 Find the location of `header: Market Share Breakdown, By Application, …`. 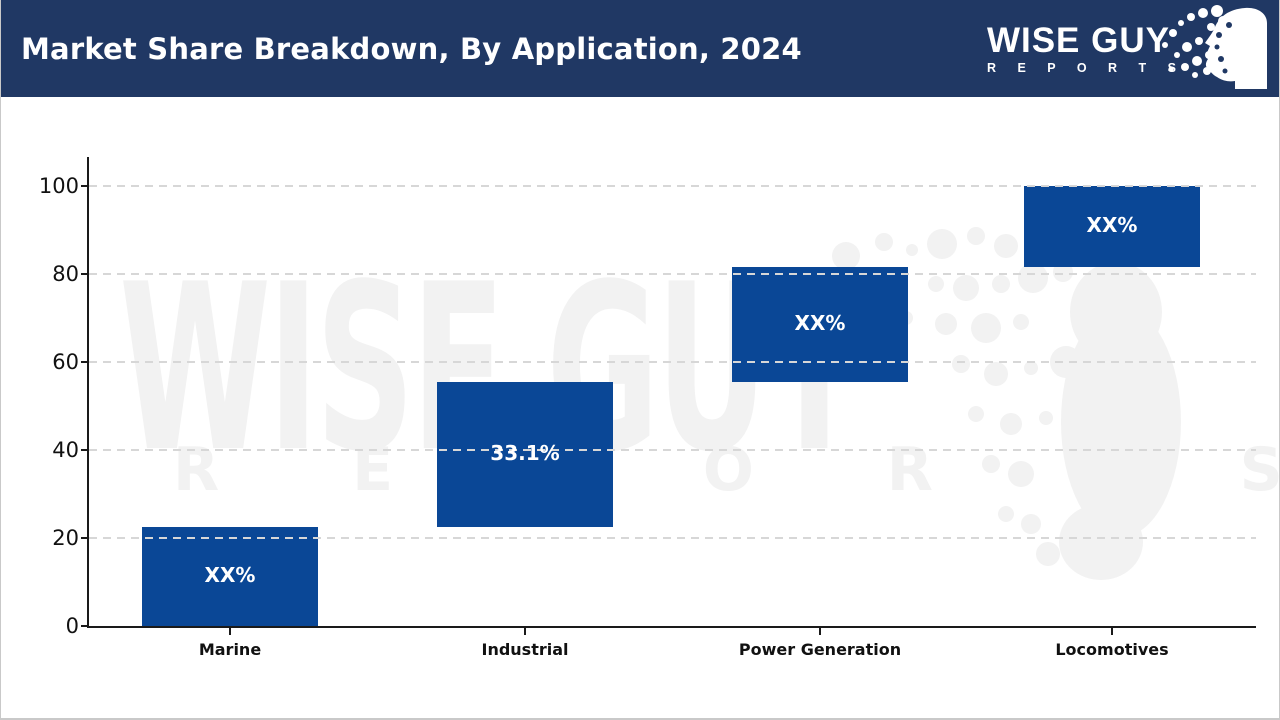

header: Market Share Breakdown, By Application, … is located at coordinates (640, 48).